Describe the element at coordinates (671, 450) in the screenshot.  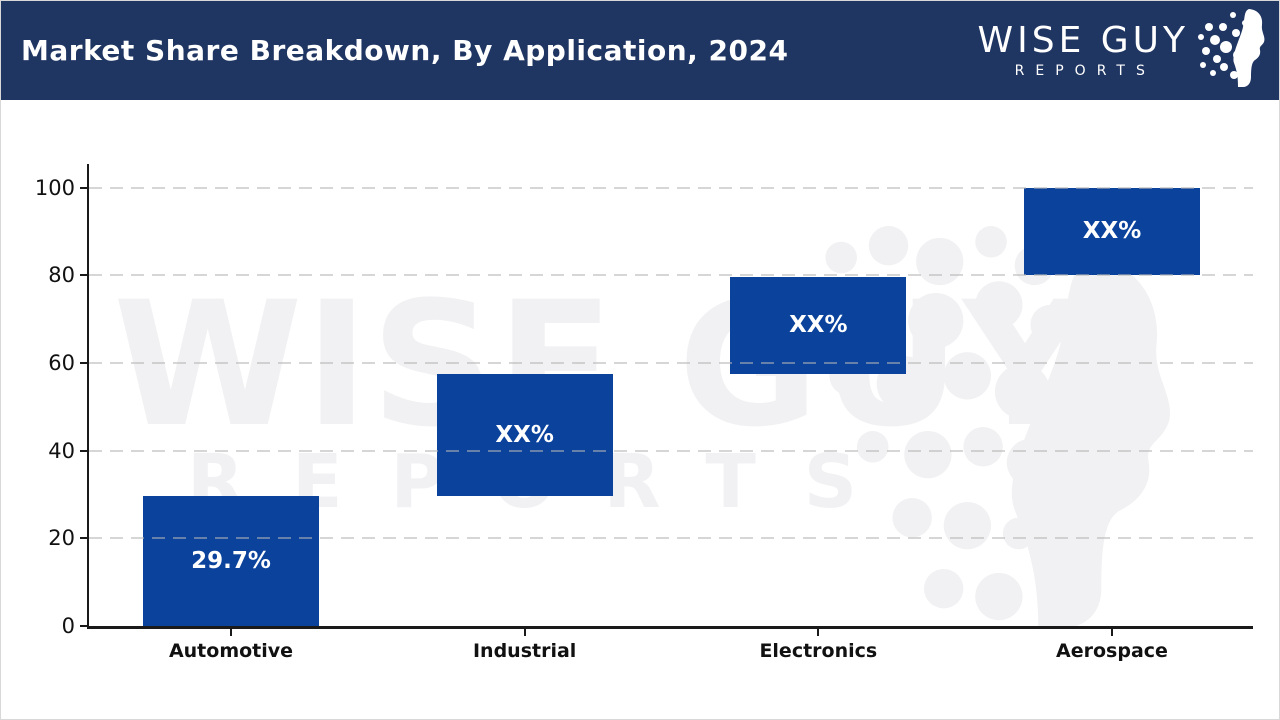
I see `gridline-y40` at that location.